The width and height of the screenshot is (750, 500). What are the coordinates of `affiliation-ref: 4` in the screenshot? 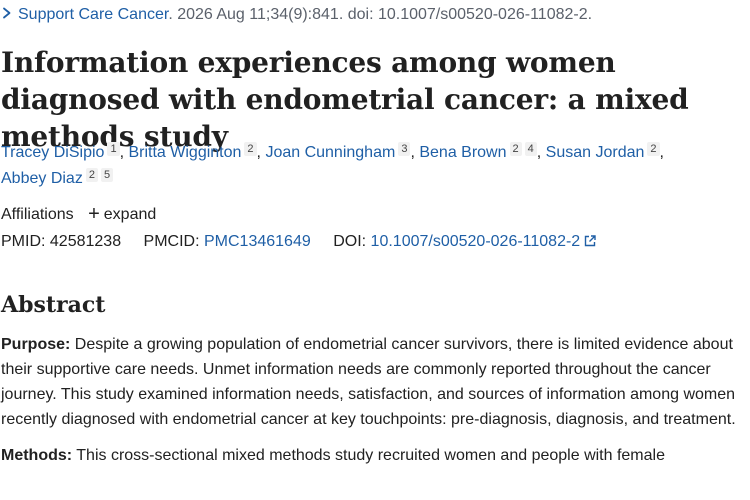 It's located at (530, 149).